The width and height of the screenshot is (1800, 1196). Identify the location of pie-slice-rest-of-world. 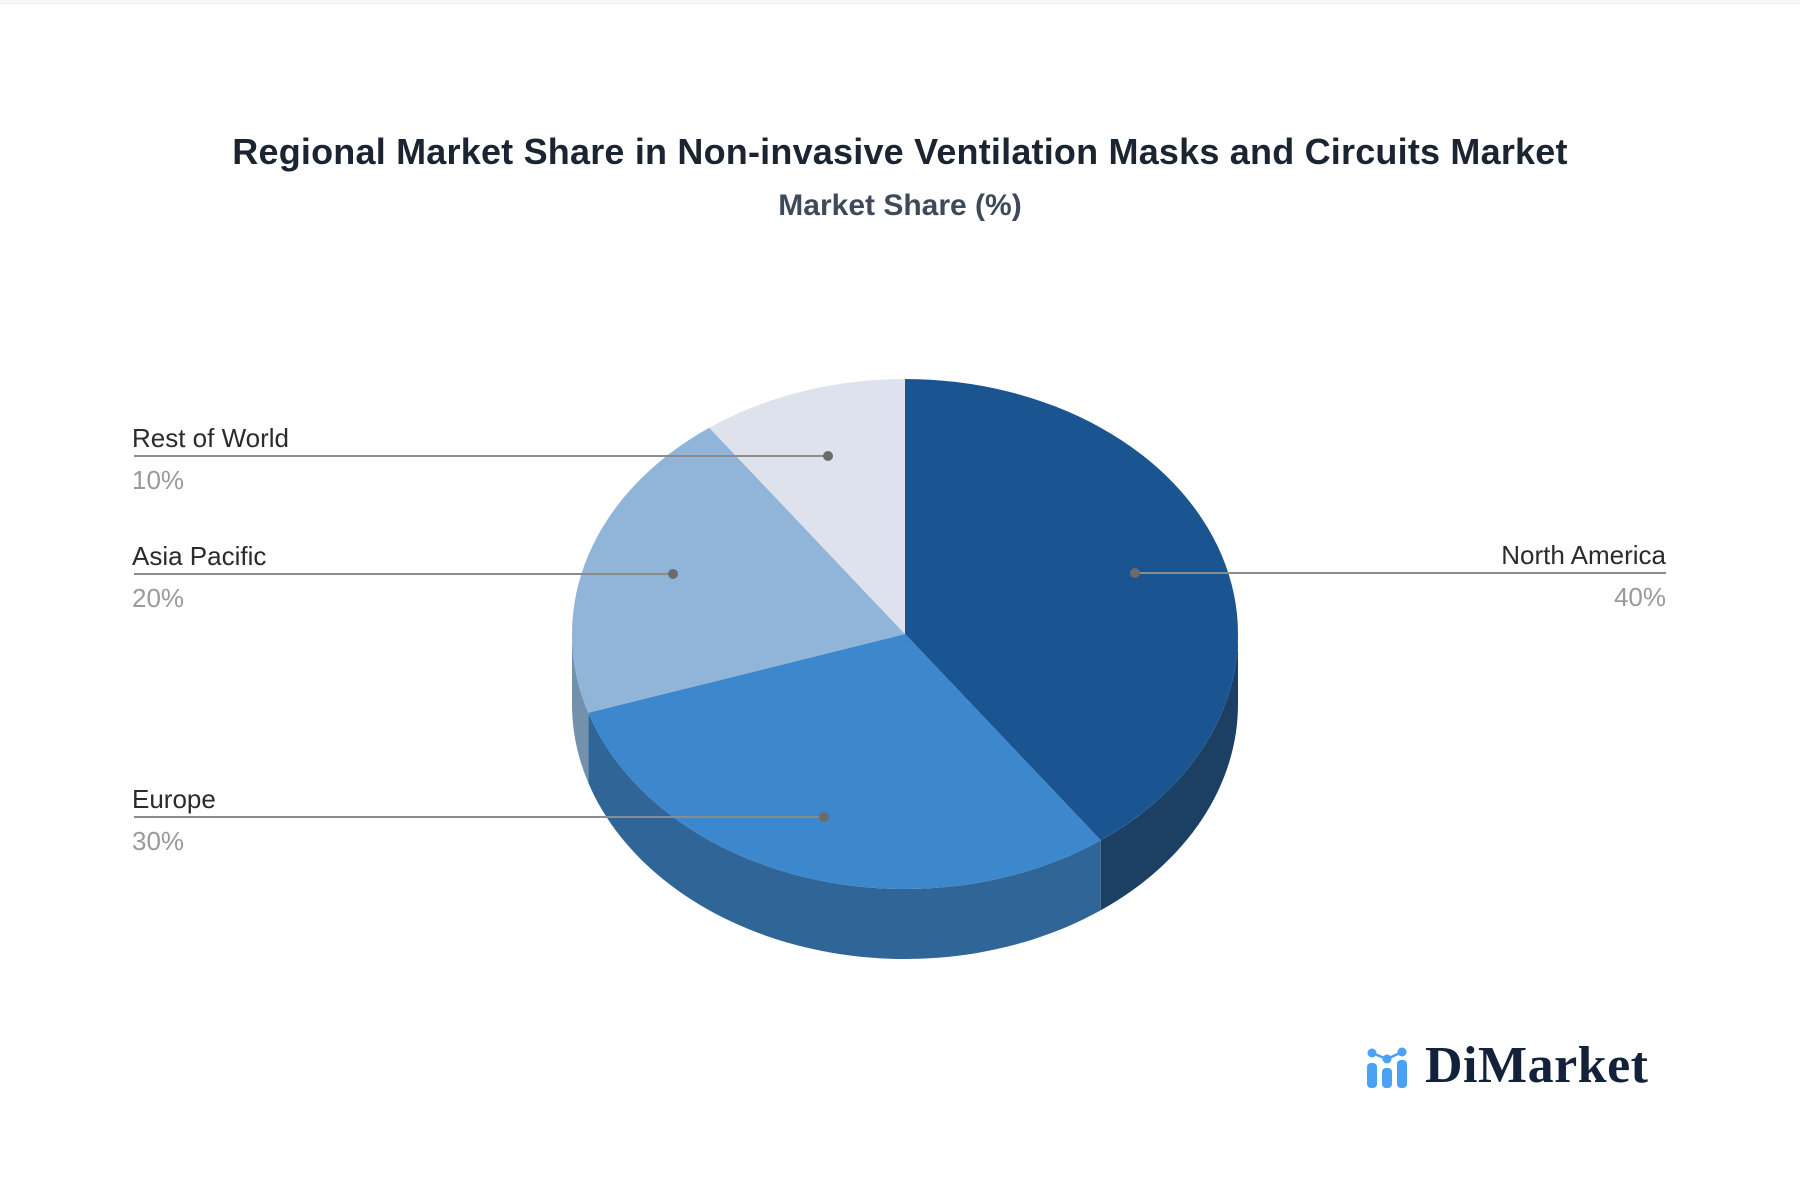
(807, 506).